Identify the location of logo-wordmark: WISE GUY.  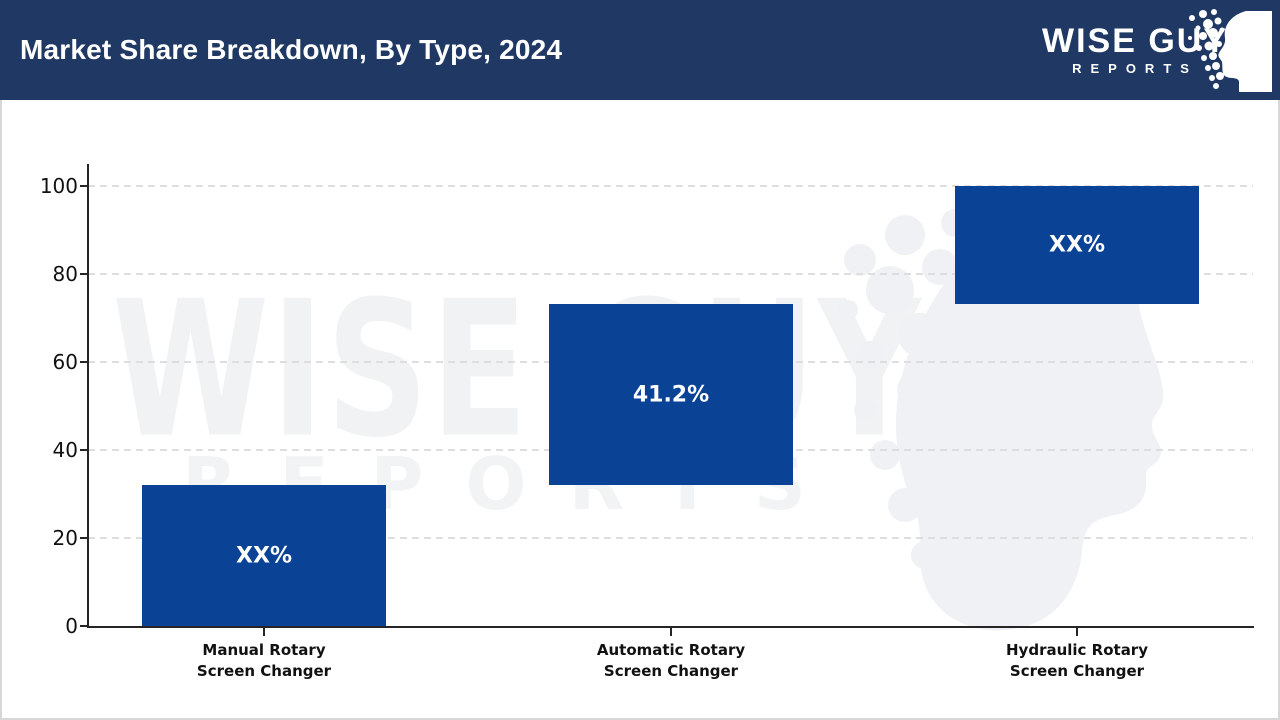
(1135, 41).